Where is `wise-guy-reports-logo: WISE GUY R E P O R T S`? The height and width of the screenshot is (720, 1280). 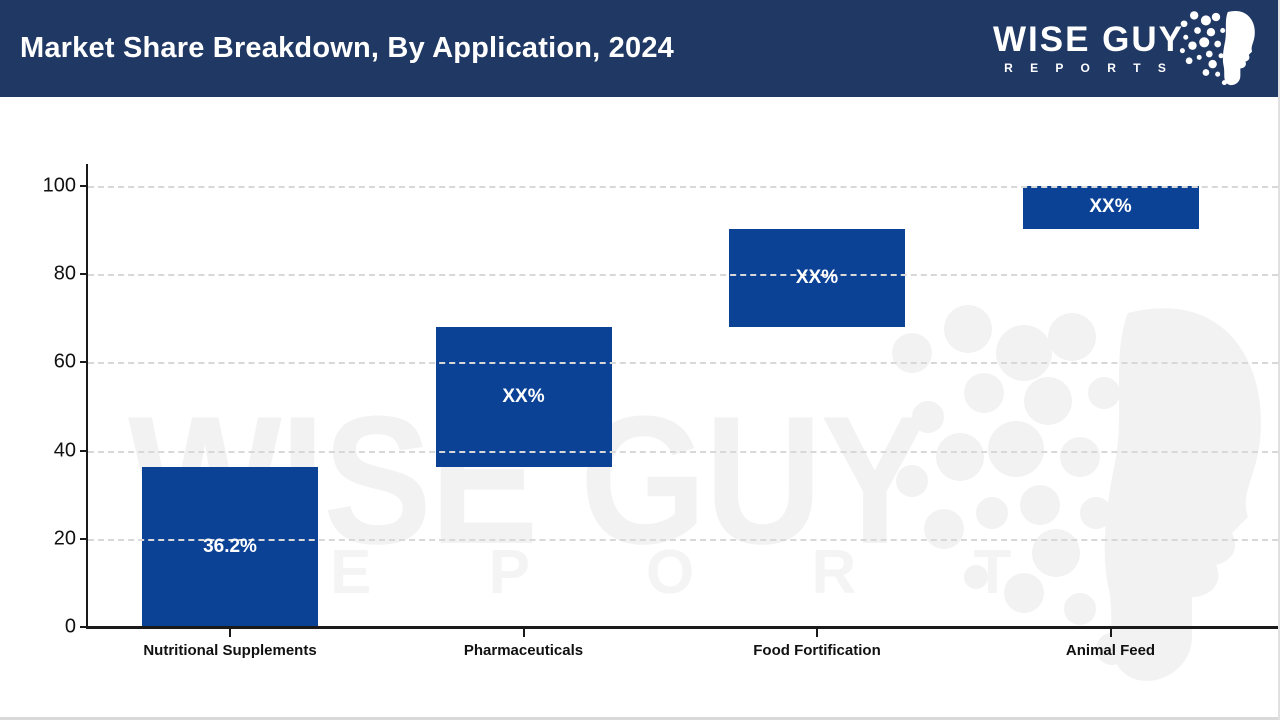
wise-guy-reports-logo: WISE GUY R E P O R T S is located at coordinates (1135, 49).